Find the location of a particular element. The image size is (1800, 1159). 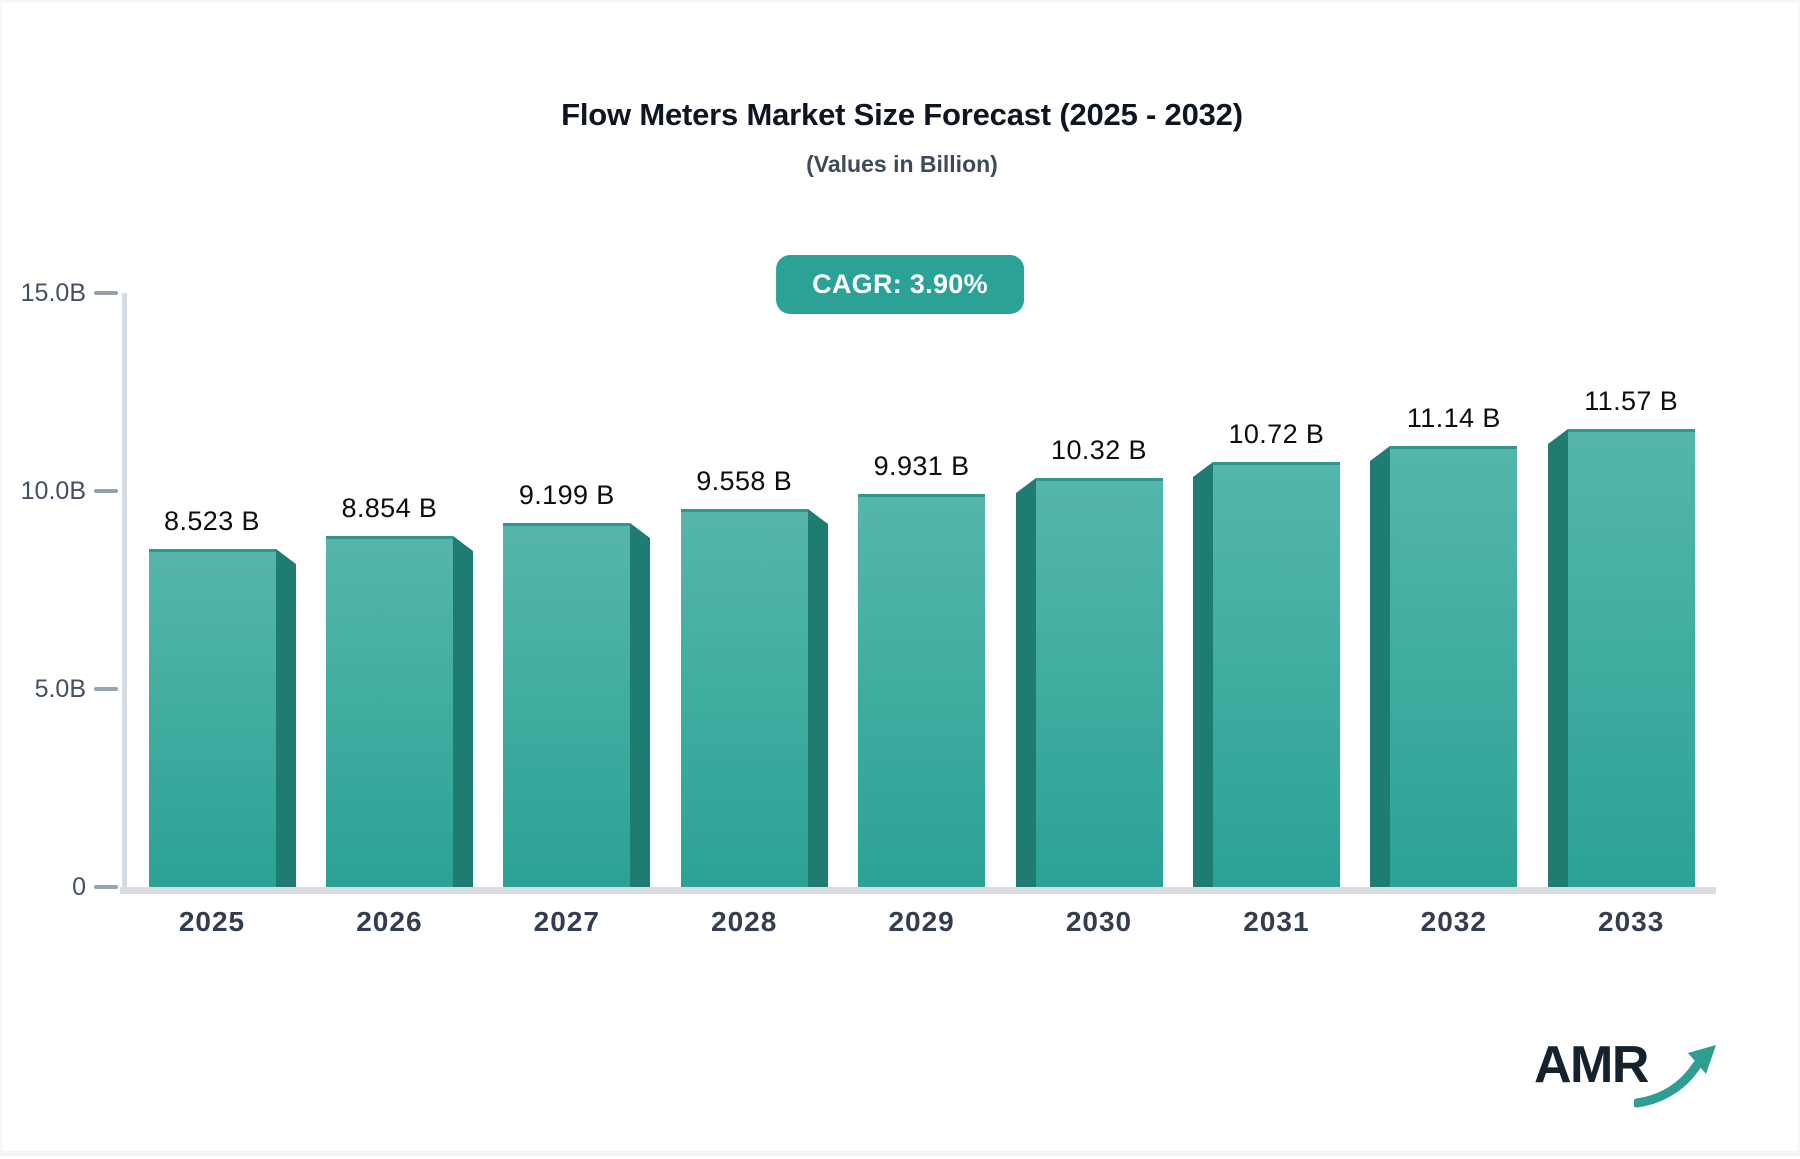

bar-2027 is located at coordinates (576, 705).